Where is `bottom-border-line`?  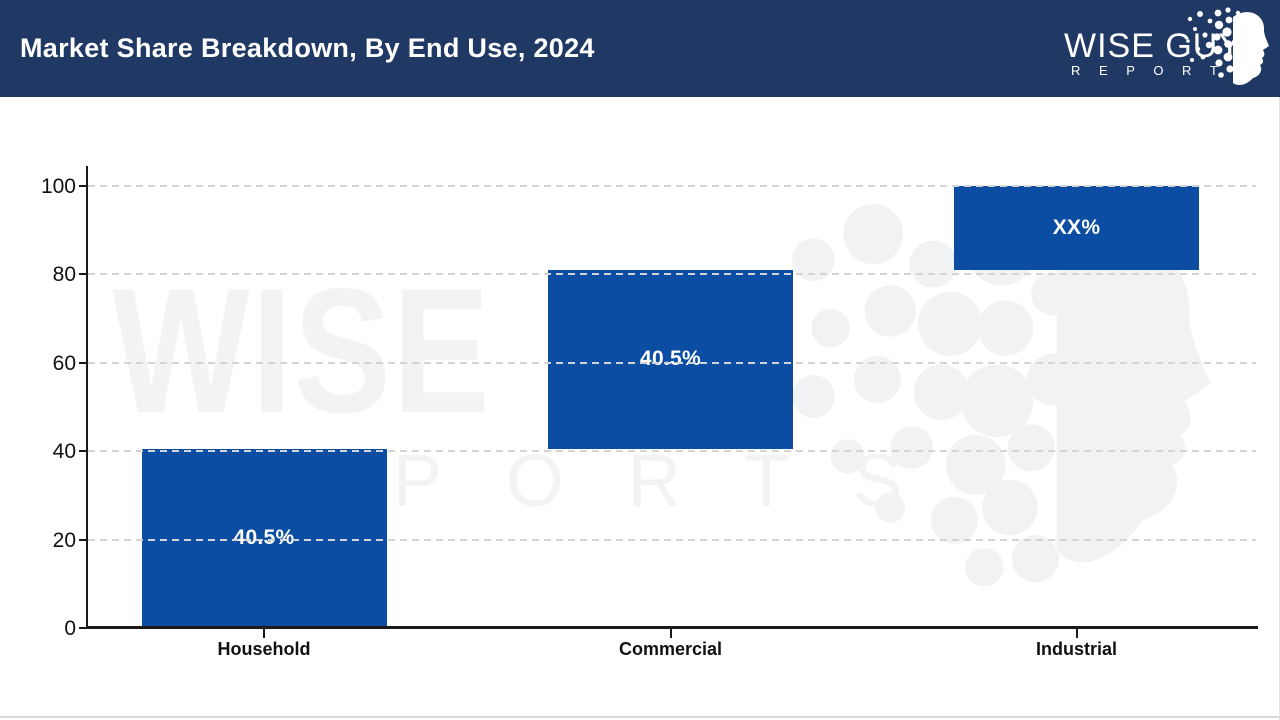 bottom-border-line is located at coordinates (640, 717).